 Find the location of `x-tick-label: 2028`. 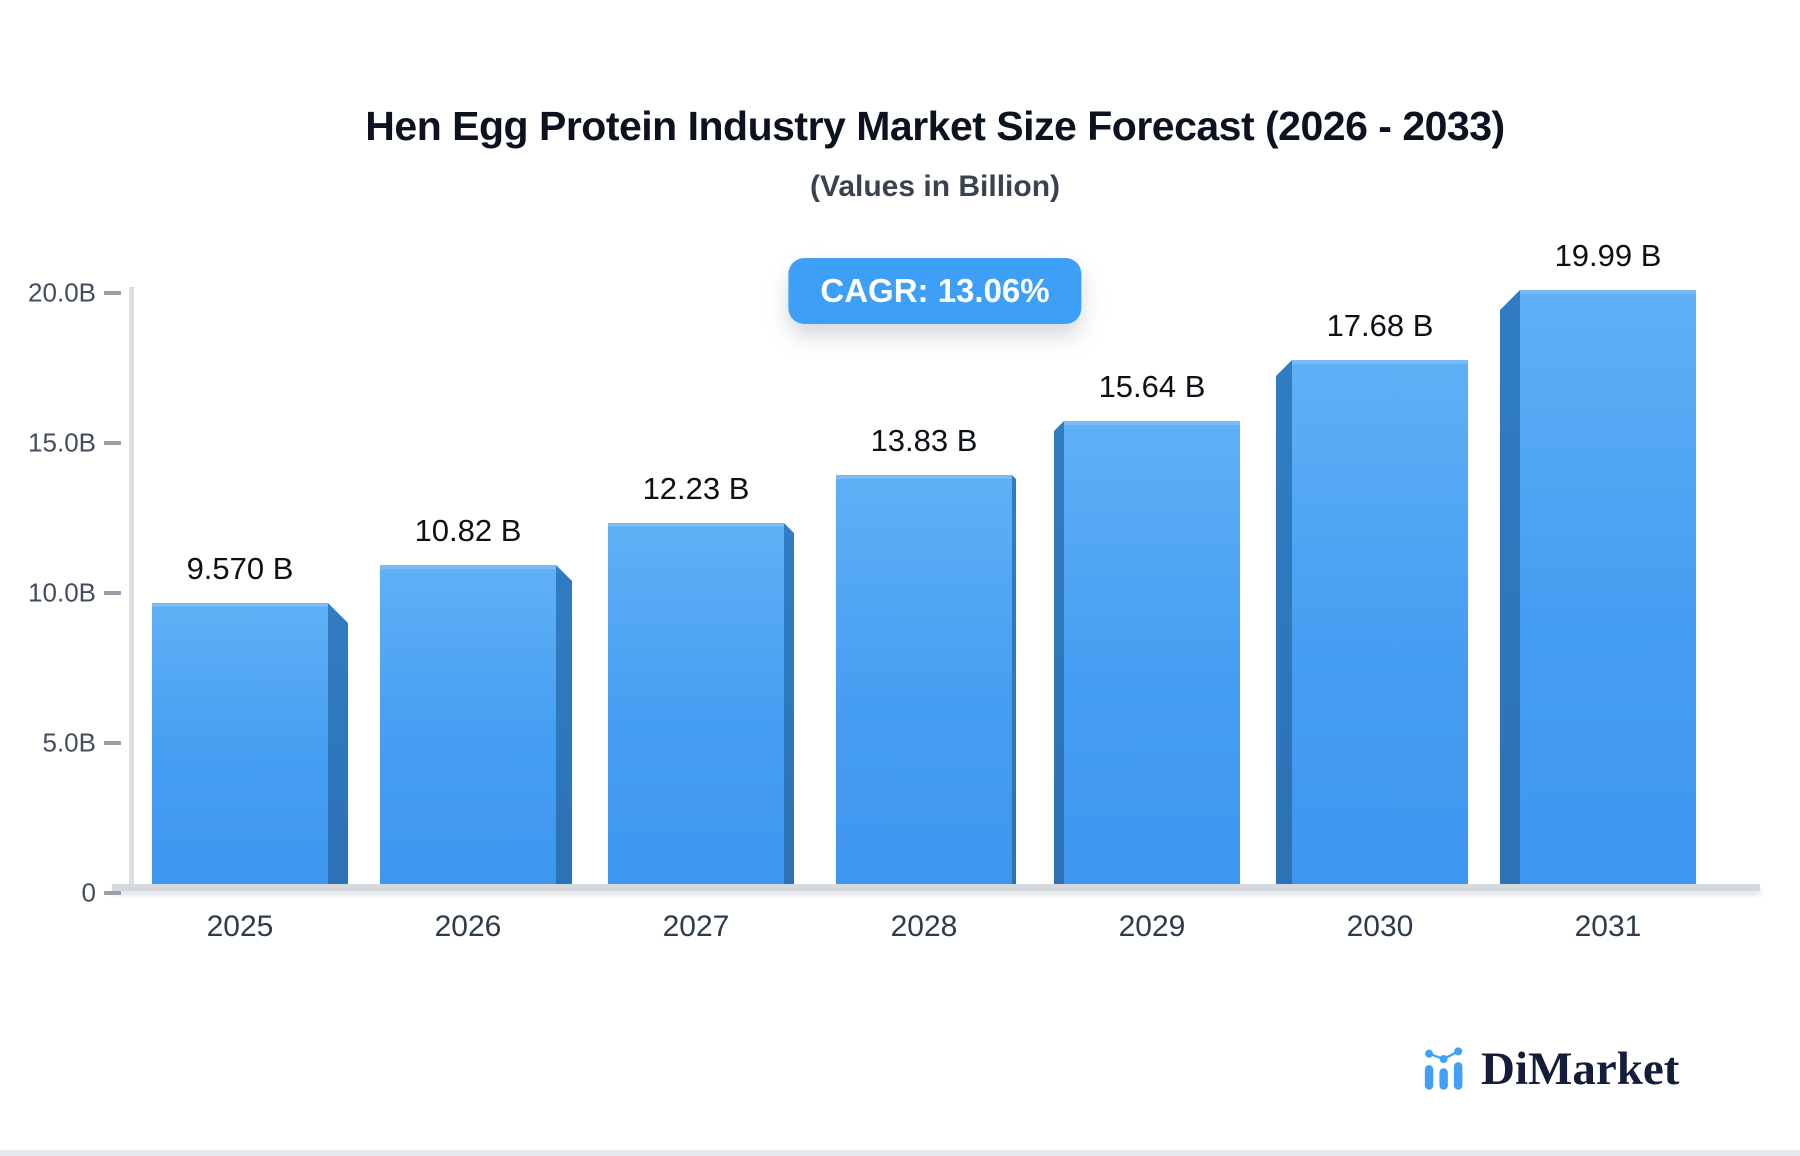

x-tick-label: 2028 is located at coordinates (924, 926).